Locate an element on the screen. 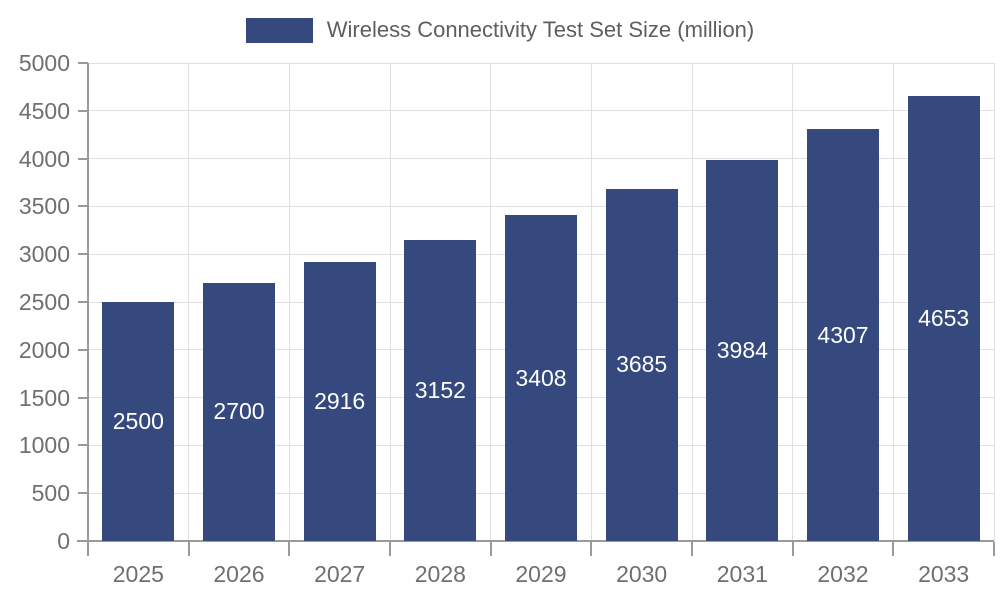 The height and width of the screenshot is (600, 1000). bar: 4653 is located at coordinates (943, 318).